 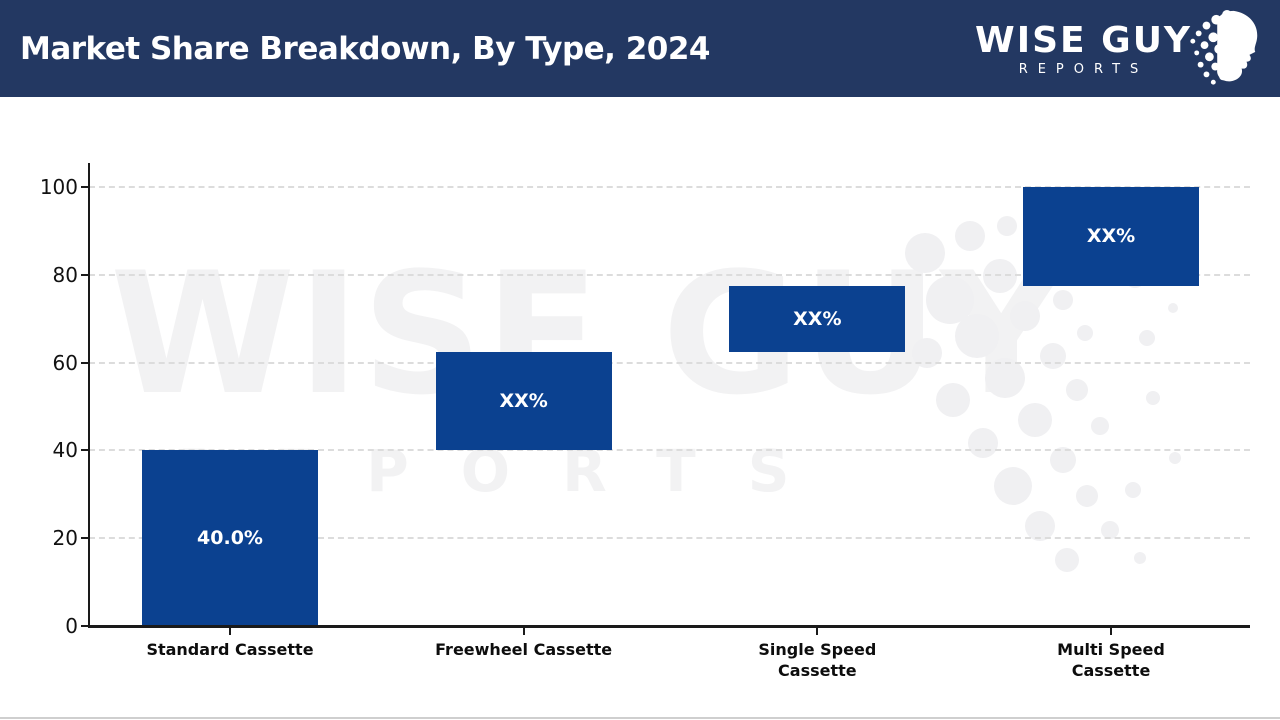 I want to click on category-label-2: Single Speed Cassette, so click(x=817, y=660).